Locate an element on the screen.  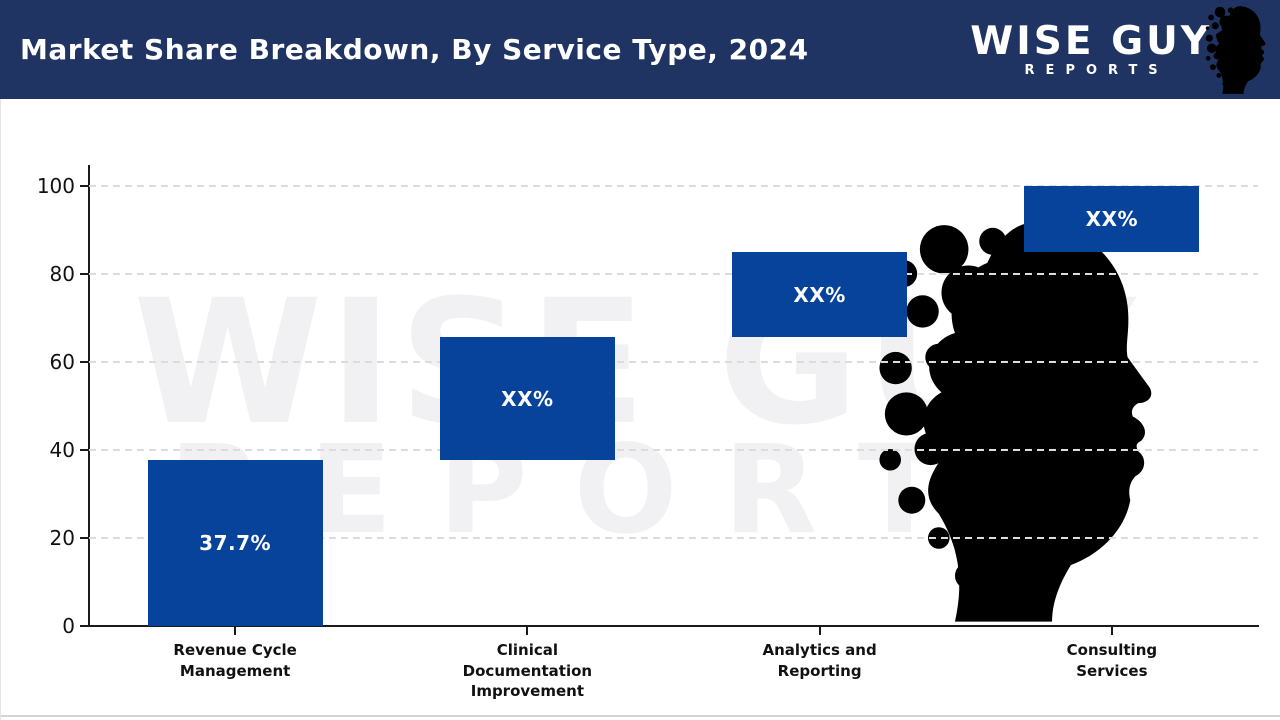
bar-3: XX% is located at coordinates (820, 295).